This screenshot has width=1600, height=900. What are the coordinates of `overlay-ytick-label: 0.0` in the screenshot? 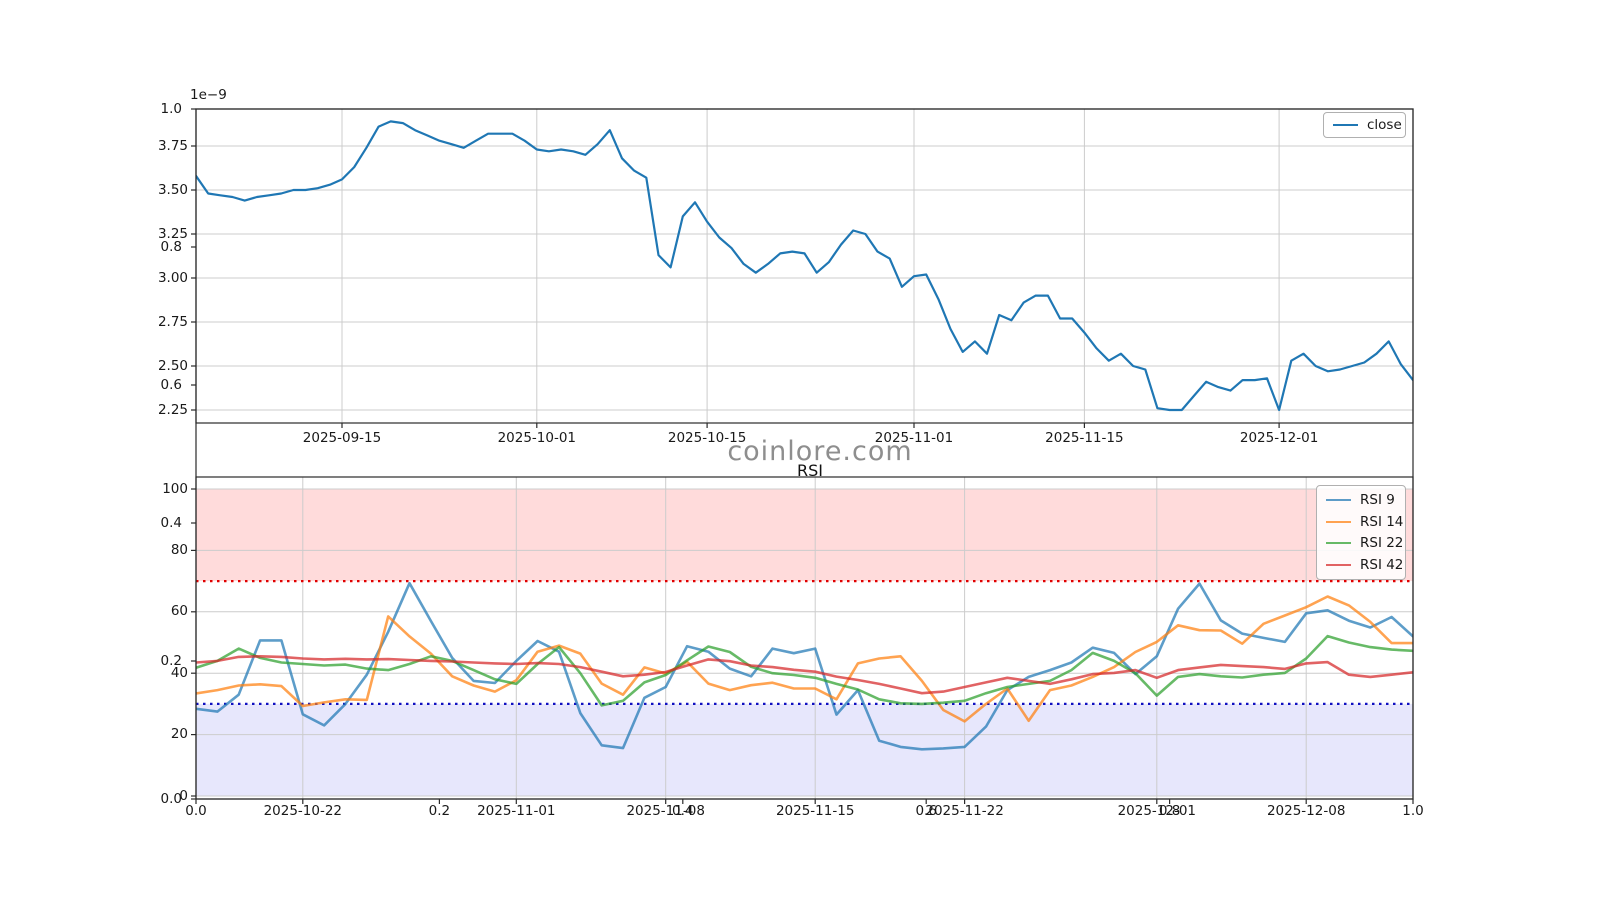 It's located at (171, 798).